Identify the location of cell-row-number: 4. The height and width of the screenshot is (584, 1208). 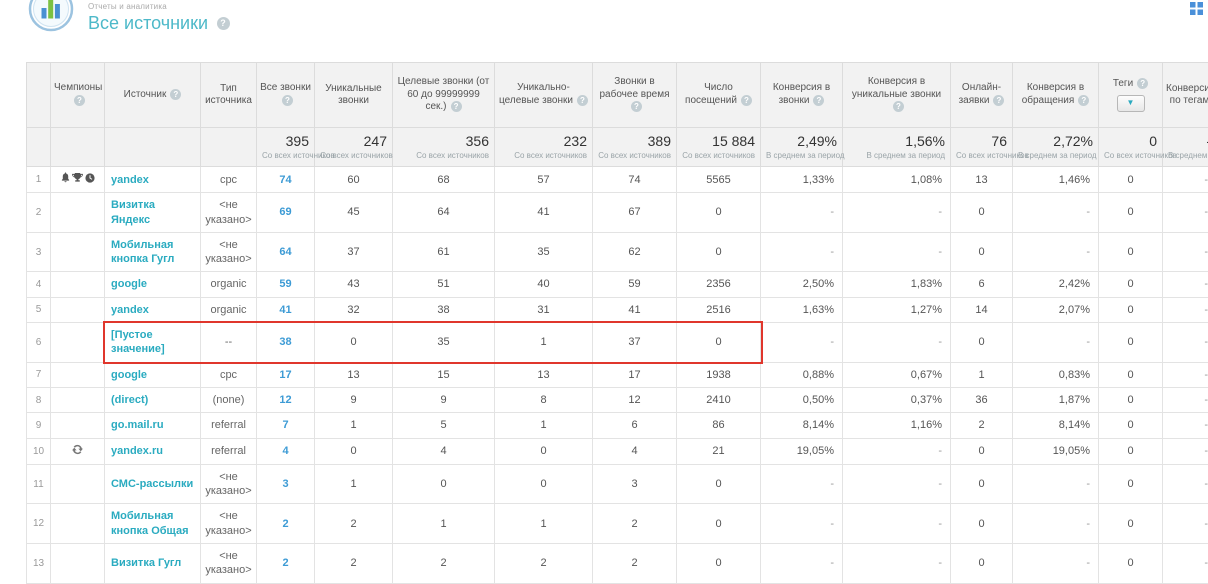
(39, 284).